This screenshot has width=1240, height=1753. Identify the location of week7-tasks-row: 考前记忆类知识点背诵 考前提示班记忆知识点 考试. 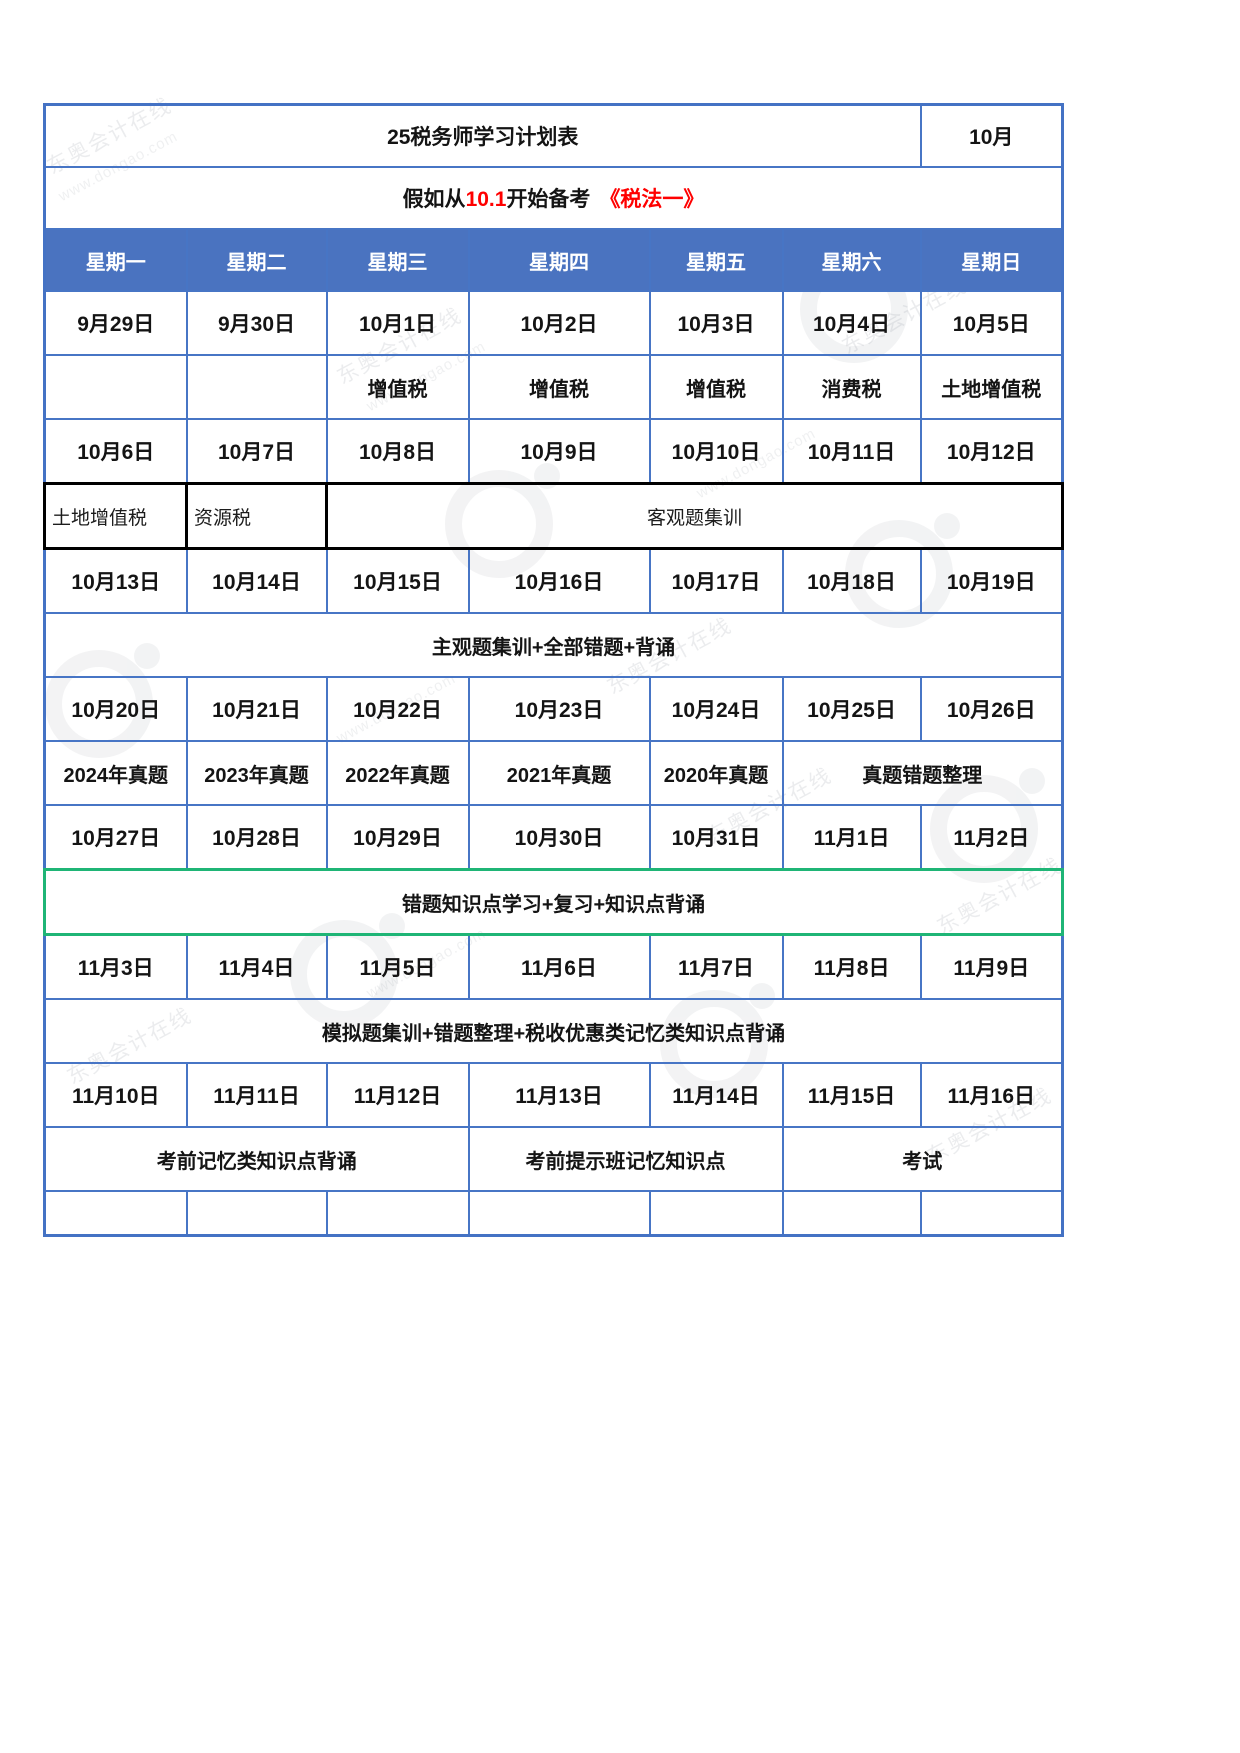
(553, 1159).